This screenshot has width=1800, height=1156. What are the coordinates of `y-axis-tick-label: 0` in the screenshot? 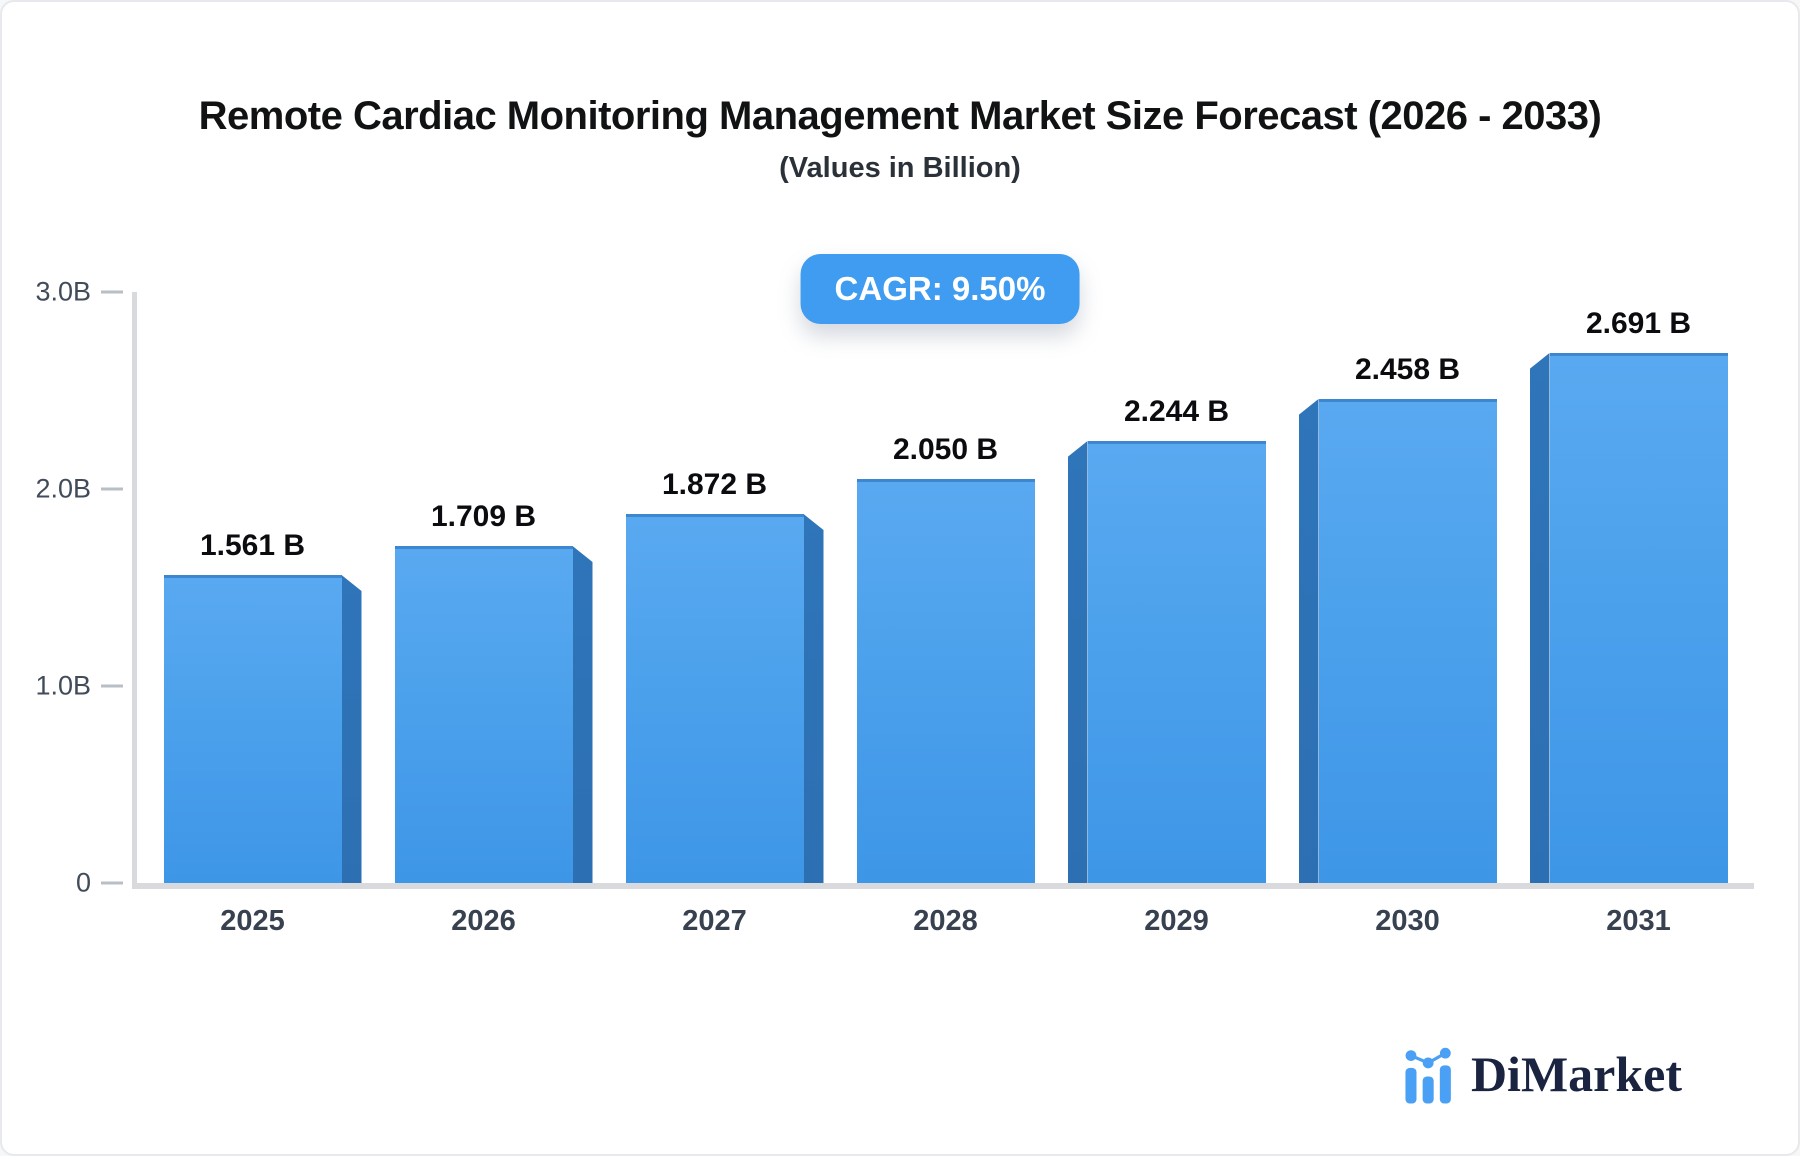 It's located at (83, 882).